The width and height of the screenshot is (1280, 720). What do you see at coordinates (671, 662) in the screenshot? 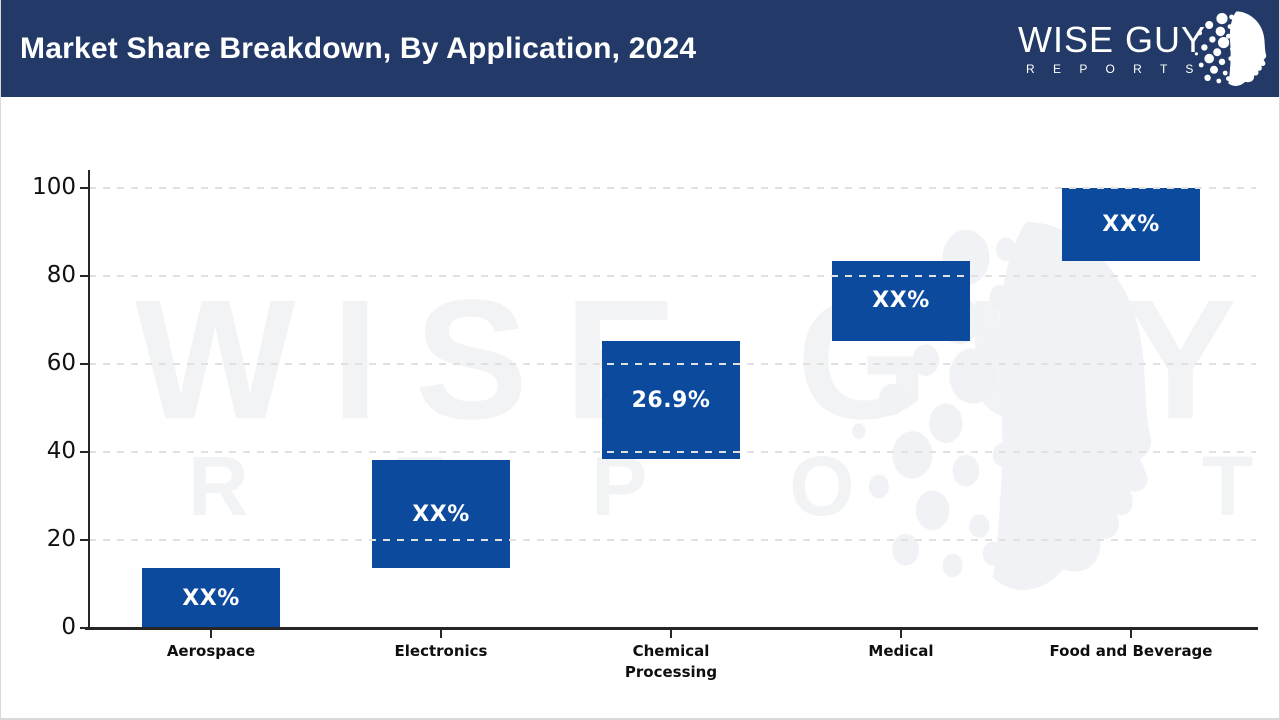
I see `x-category-label: Chemical Processing` at bounding box center [671, 662].